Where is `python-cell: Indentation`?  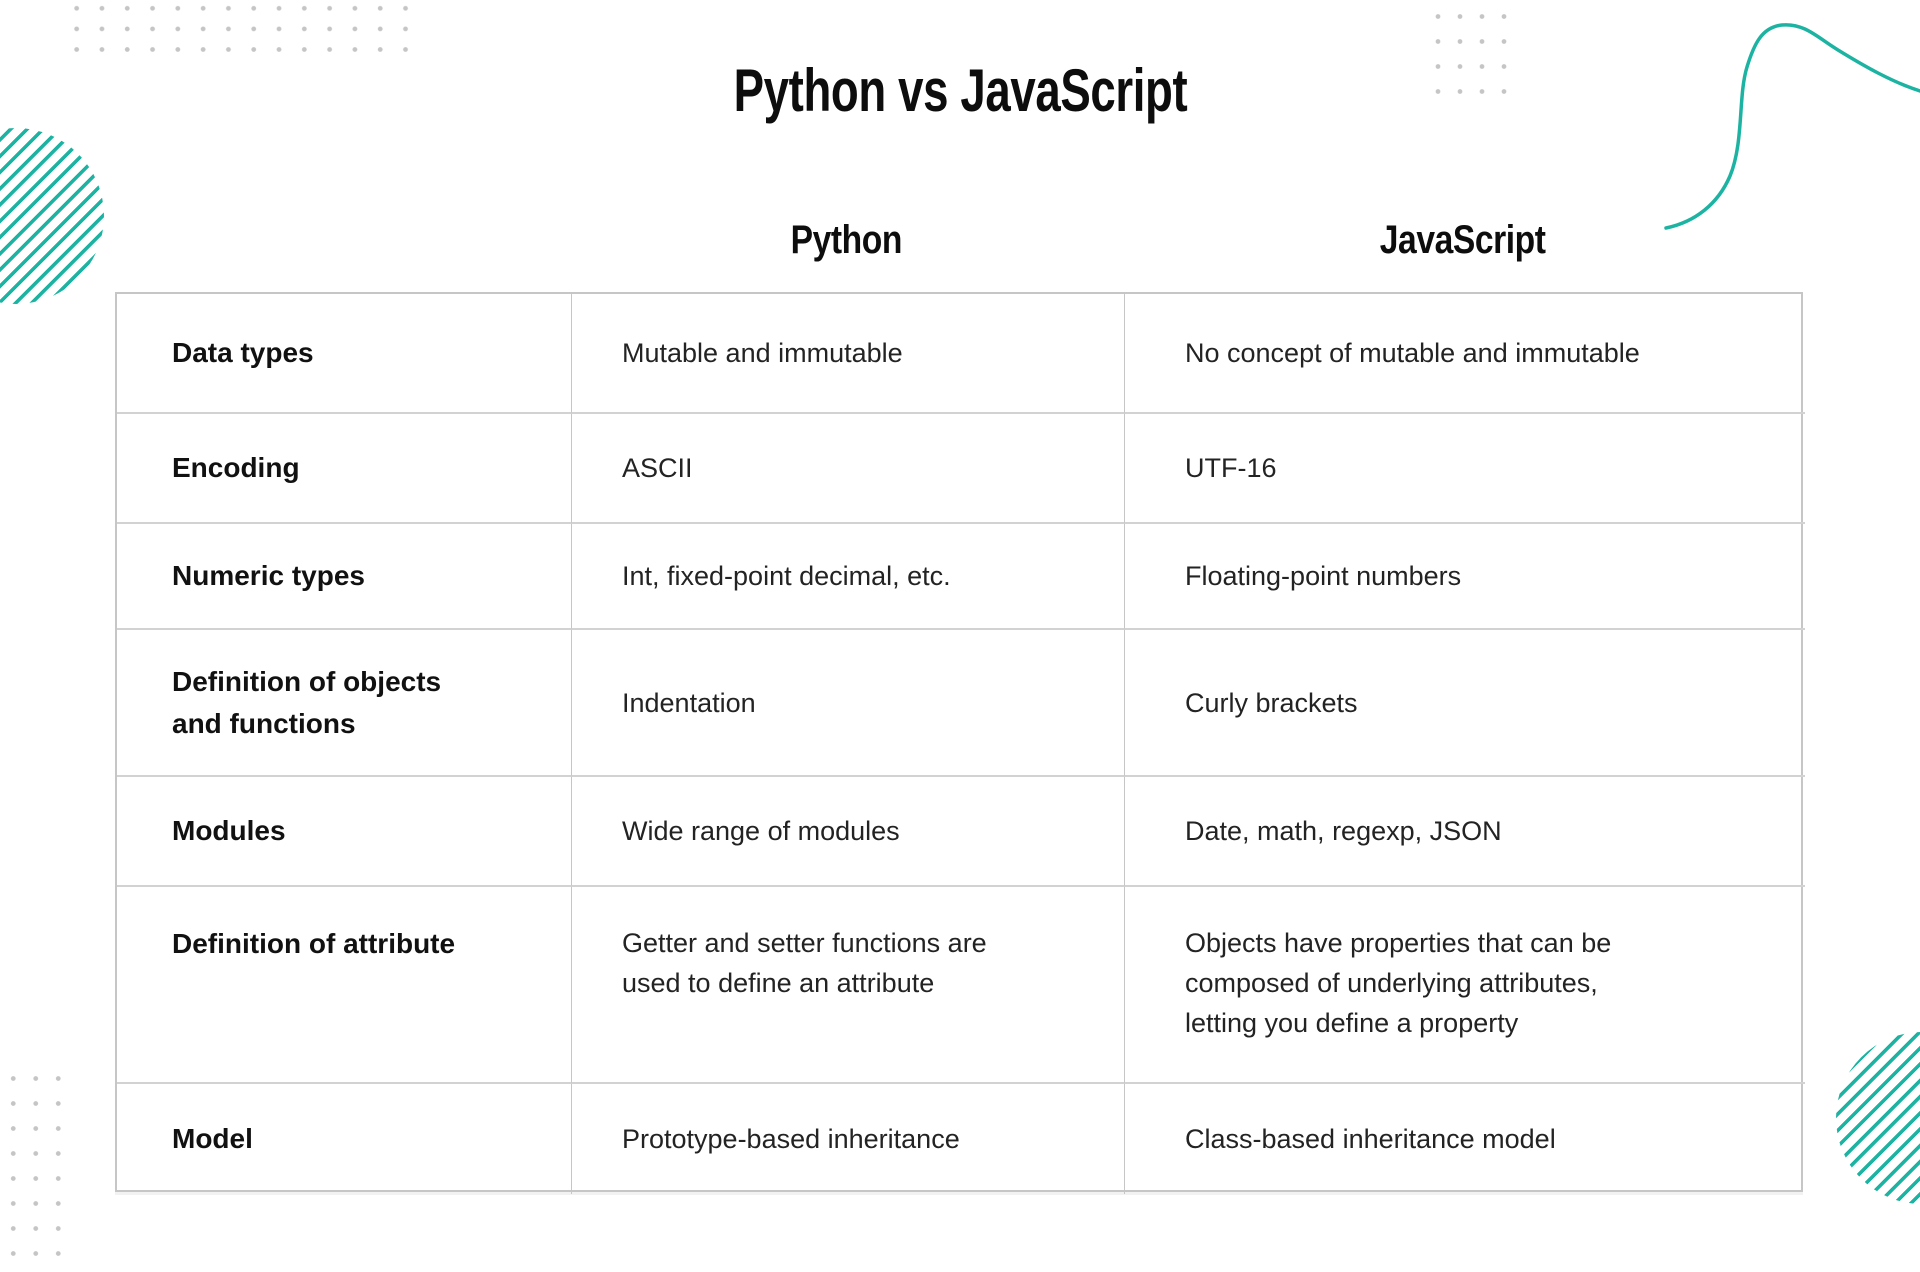
python-cell: Indentation is located at coordinates (848, 703).